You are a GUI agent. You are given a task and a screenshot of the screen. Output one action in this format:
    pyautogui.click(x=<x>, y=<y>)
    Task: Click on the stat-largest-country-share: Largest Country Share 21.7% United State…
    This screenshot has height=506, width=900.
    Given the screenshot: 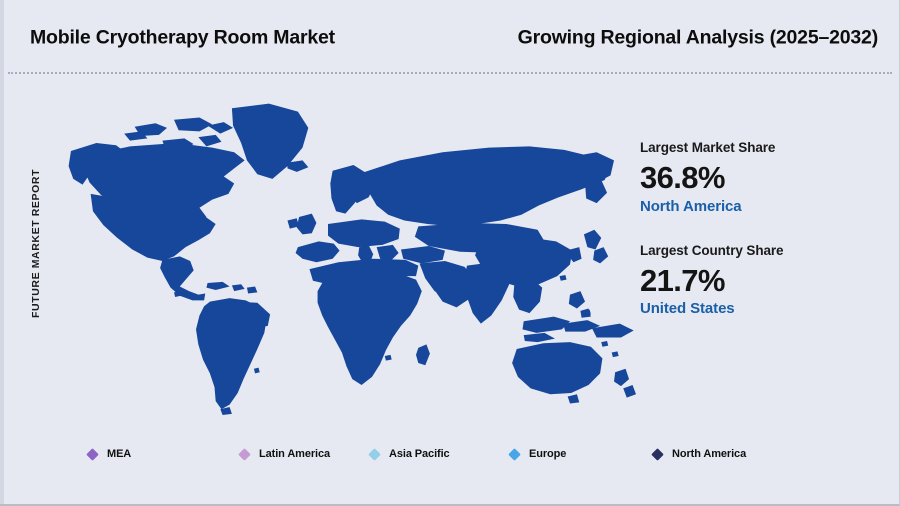 What is the action you would take?
    pyautogui.click(x=765, y=280)
    